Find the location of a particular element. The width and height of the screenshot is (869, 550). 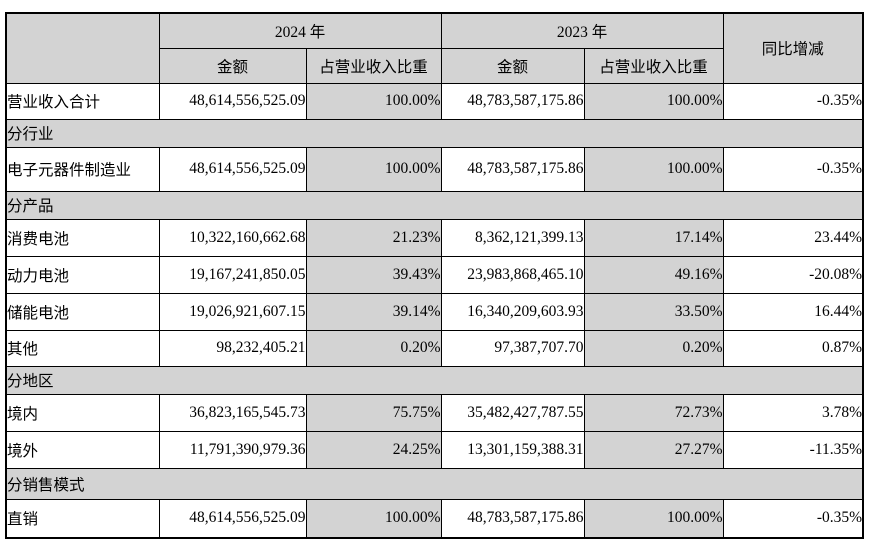

yoy-change: 23.44% is located at coordinates (793, 237).